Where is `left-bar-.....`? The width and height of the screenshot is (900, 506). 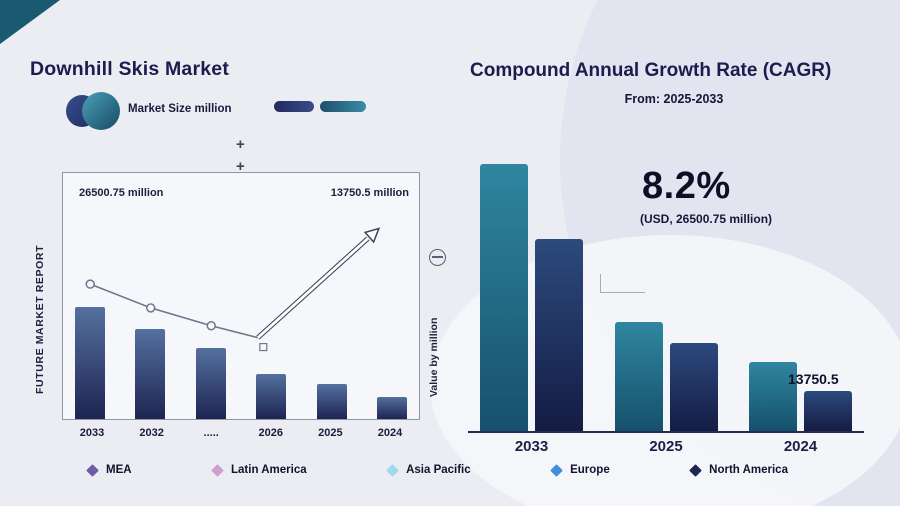 left-bar-..... is located at coordinates (210, 383).